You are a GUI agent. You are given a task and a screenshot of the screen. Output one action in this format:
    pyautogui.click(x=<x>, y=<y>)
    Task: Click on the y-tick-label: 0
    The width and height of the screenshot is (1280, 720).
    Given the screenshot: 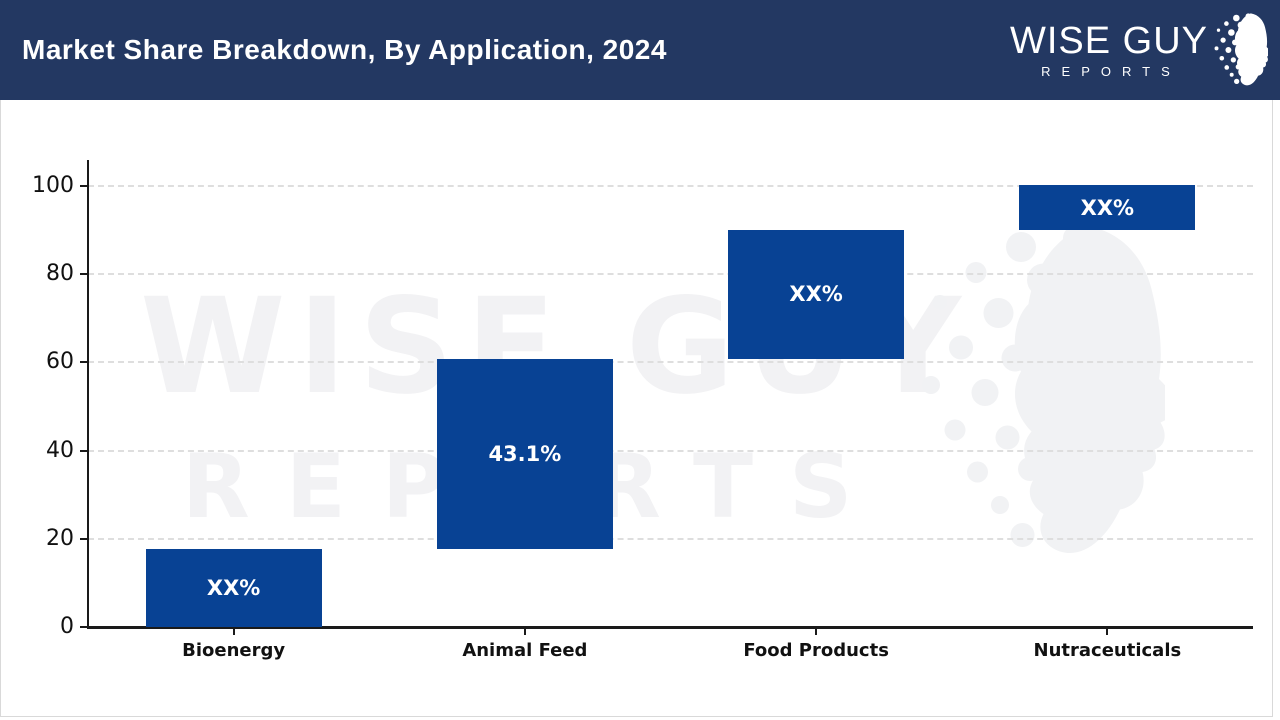 What is the action you would take?
    pyautogui.click(x=67, y=626)
    